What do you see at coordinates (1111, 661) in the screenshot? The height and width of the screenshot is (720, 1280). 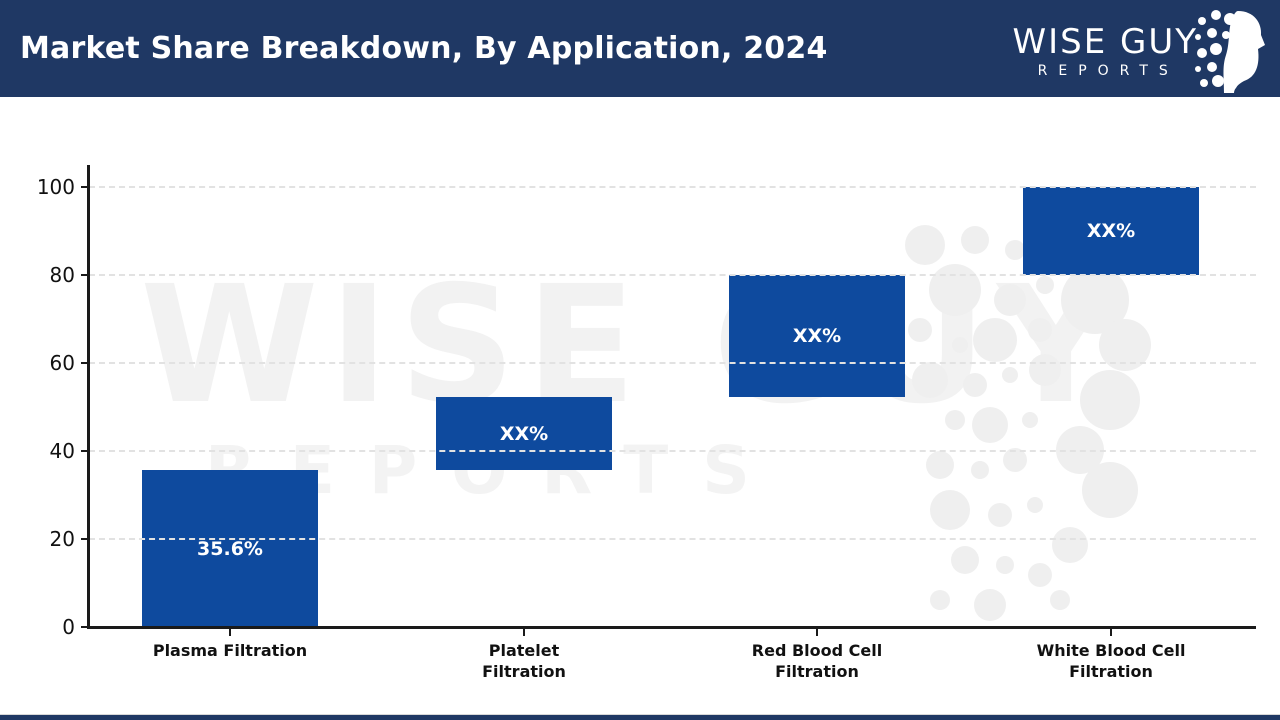 I see `x-tick-label: White Blood Cell Filtration` at bounding box center [1111, 661].